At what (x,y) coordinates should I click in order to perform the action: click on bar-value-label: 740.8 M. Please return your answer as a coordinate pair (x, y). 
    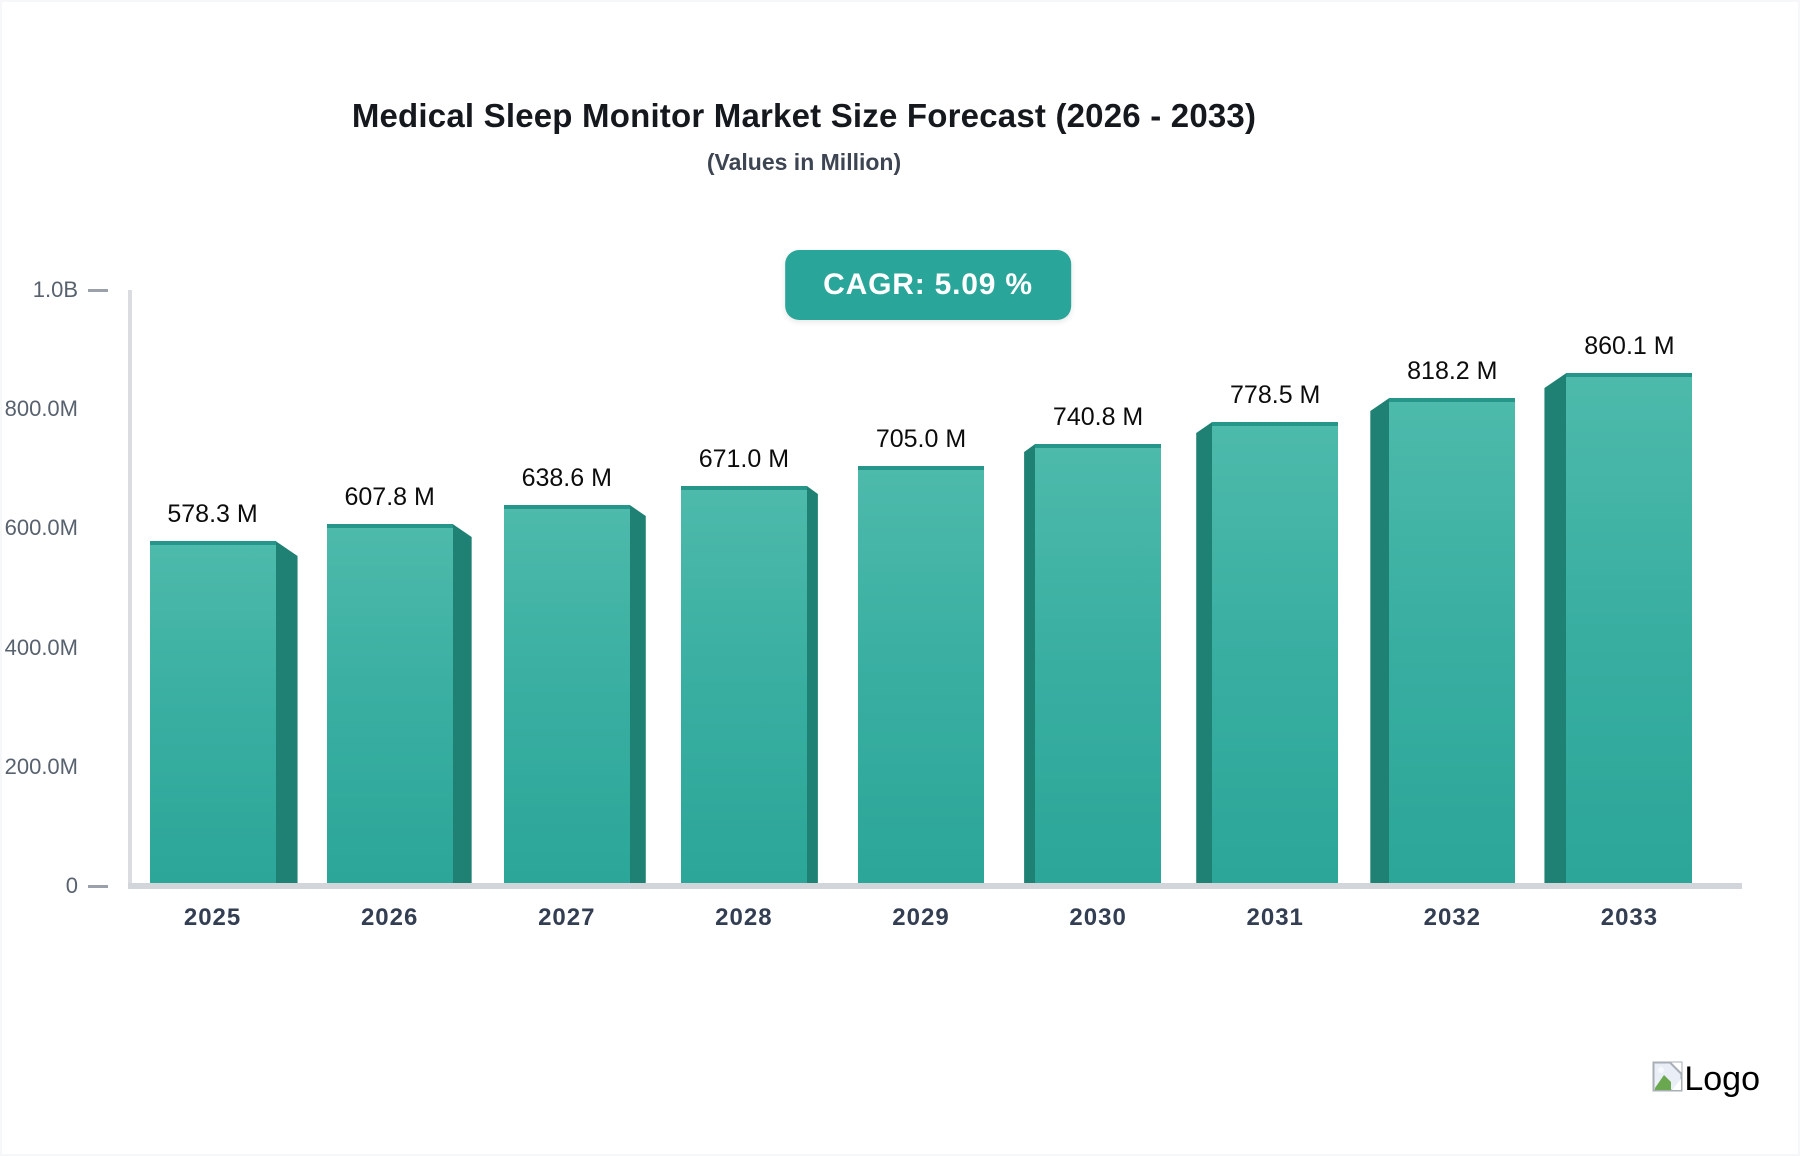
    Looking at the image, I should click on (1098, 417).